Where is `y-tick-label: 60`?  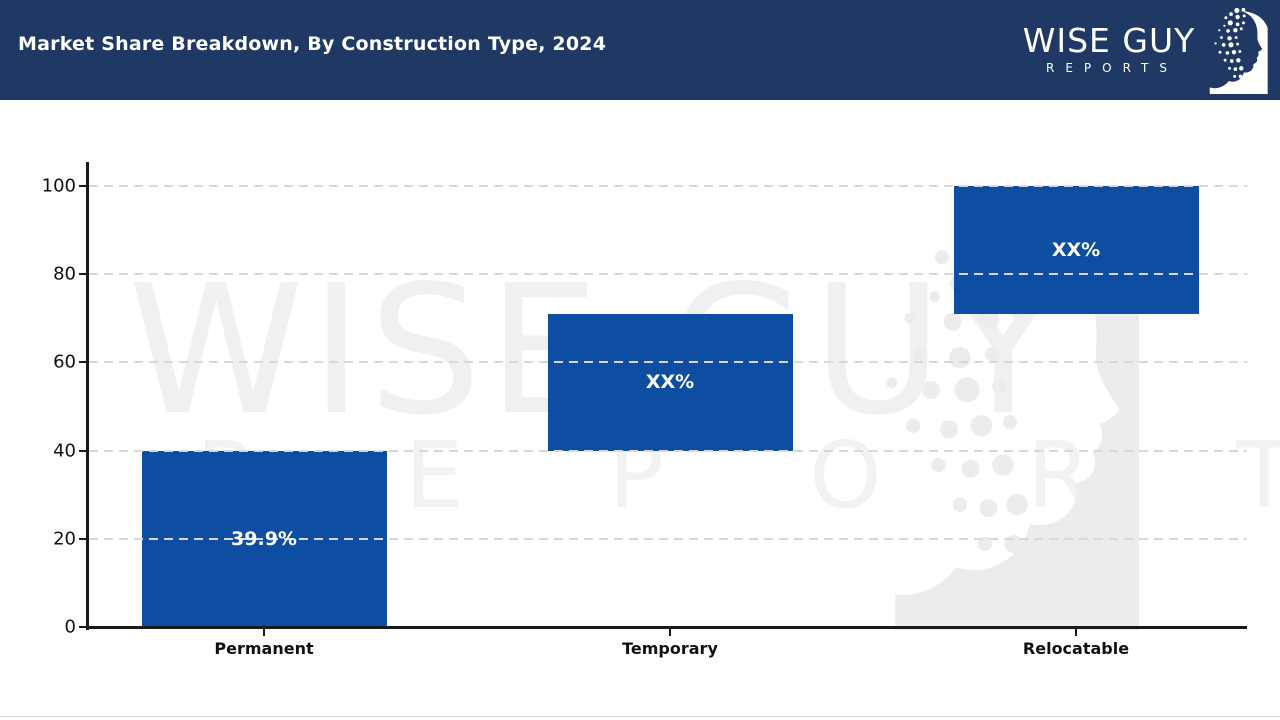
y-tick-label: 60 is located at coordinates (64, 362).